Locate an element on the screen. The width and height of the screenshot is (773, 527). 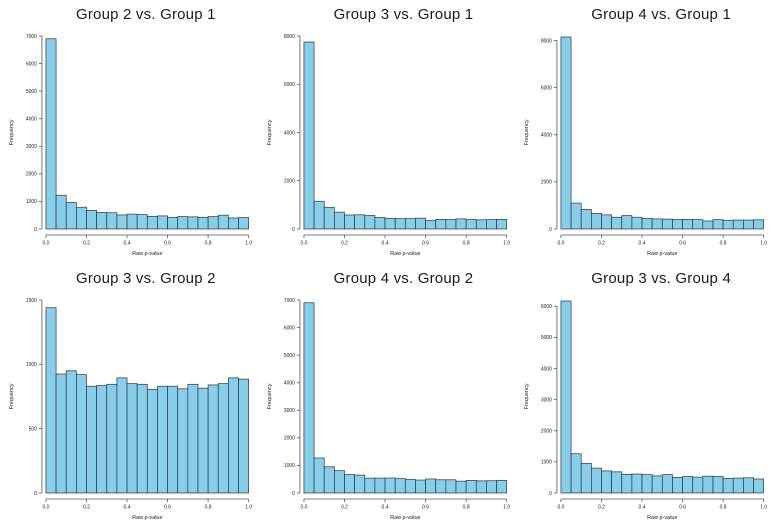
x-tick-label: 1.0 is located at coordinates (764, 243).